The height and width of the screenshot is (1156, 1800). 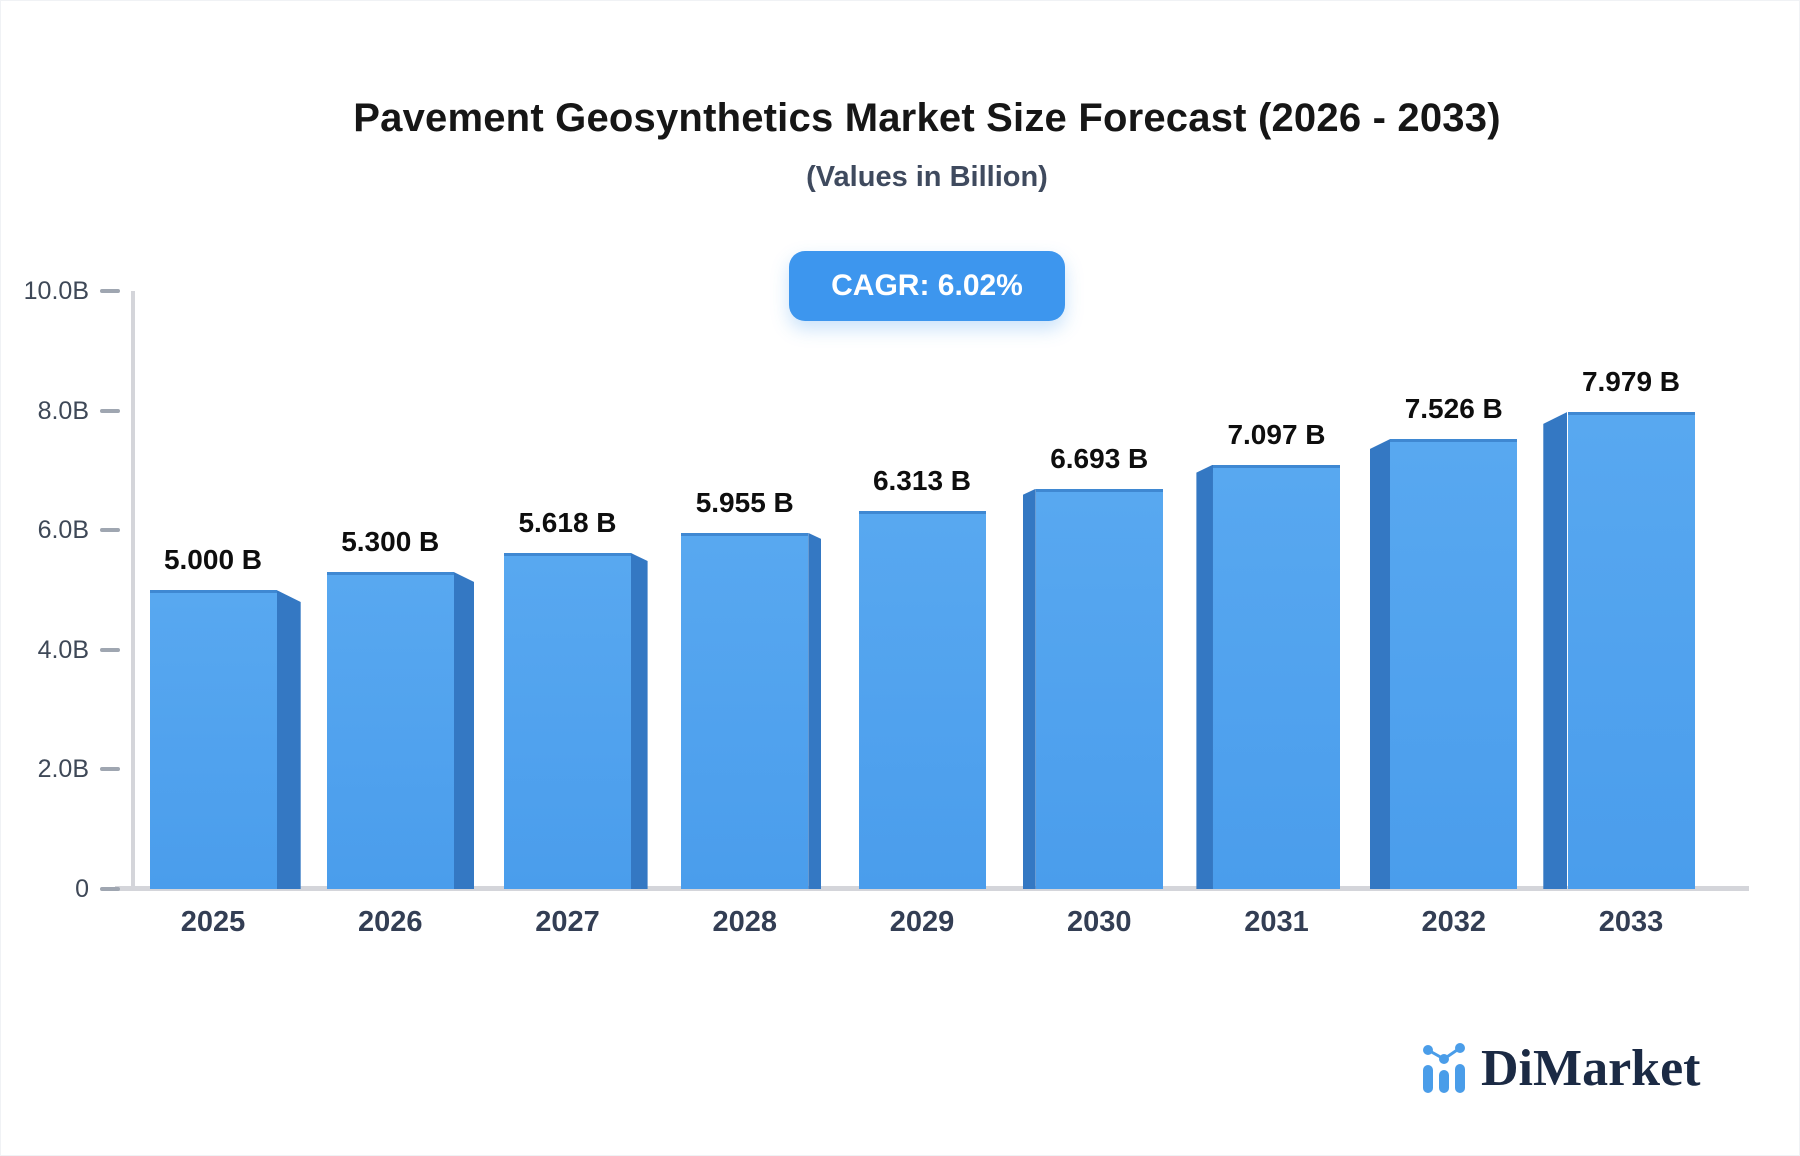 What do you see at coordinates (63, 649) in the screenshot?
I see `y-tick-label: 4.0B` at bounding box center [63, 649].